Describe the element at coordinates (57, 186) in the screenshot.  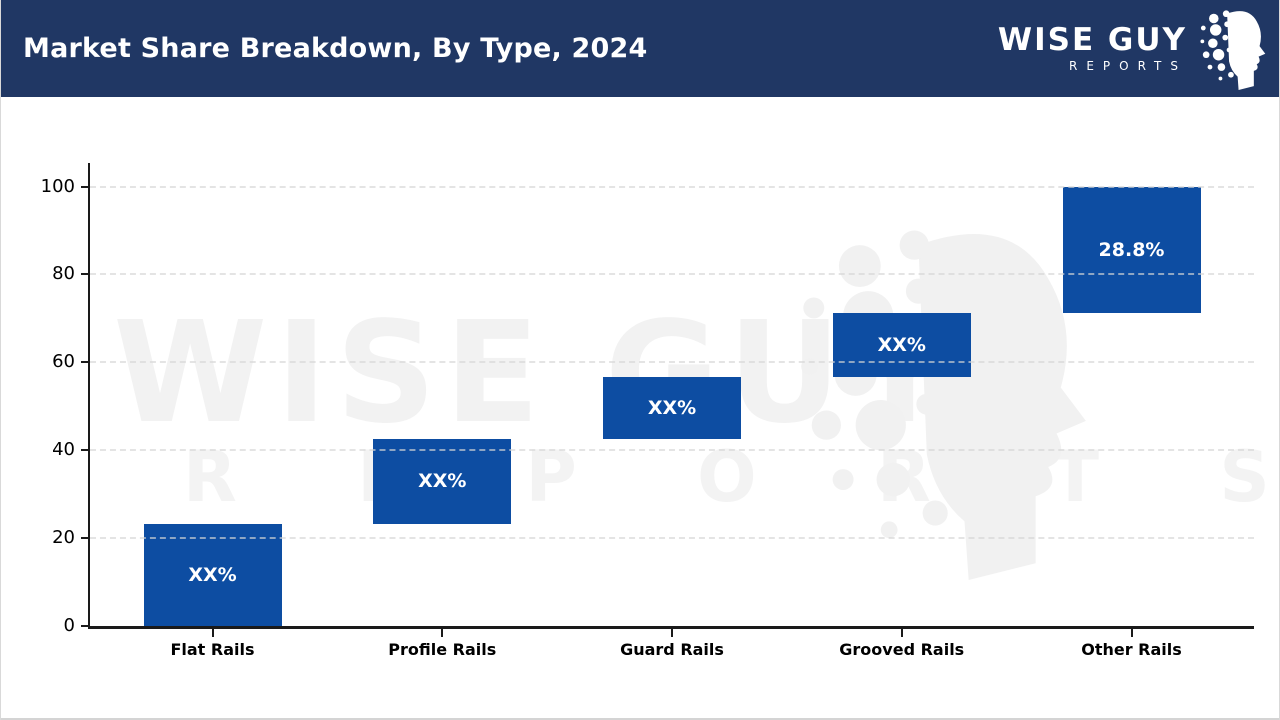
I see `y-axis-tick-label: 100` at that location.